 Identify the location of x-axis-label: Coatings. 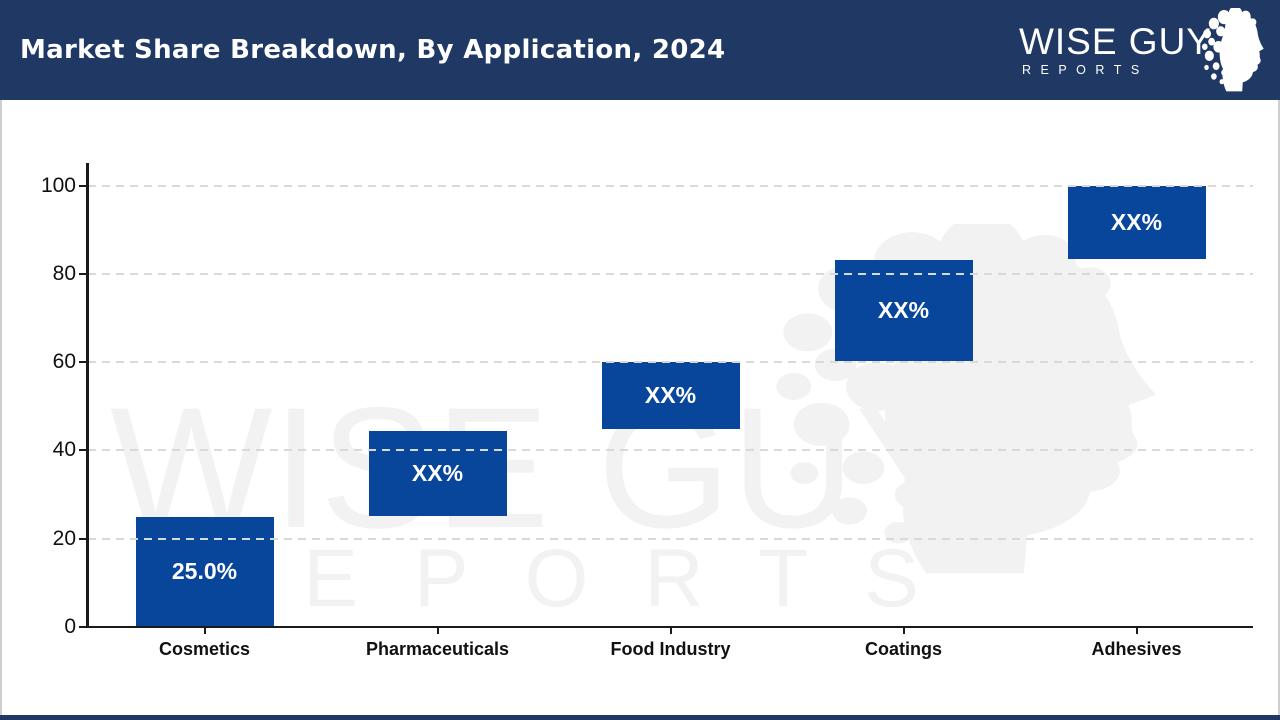
(903, 649).